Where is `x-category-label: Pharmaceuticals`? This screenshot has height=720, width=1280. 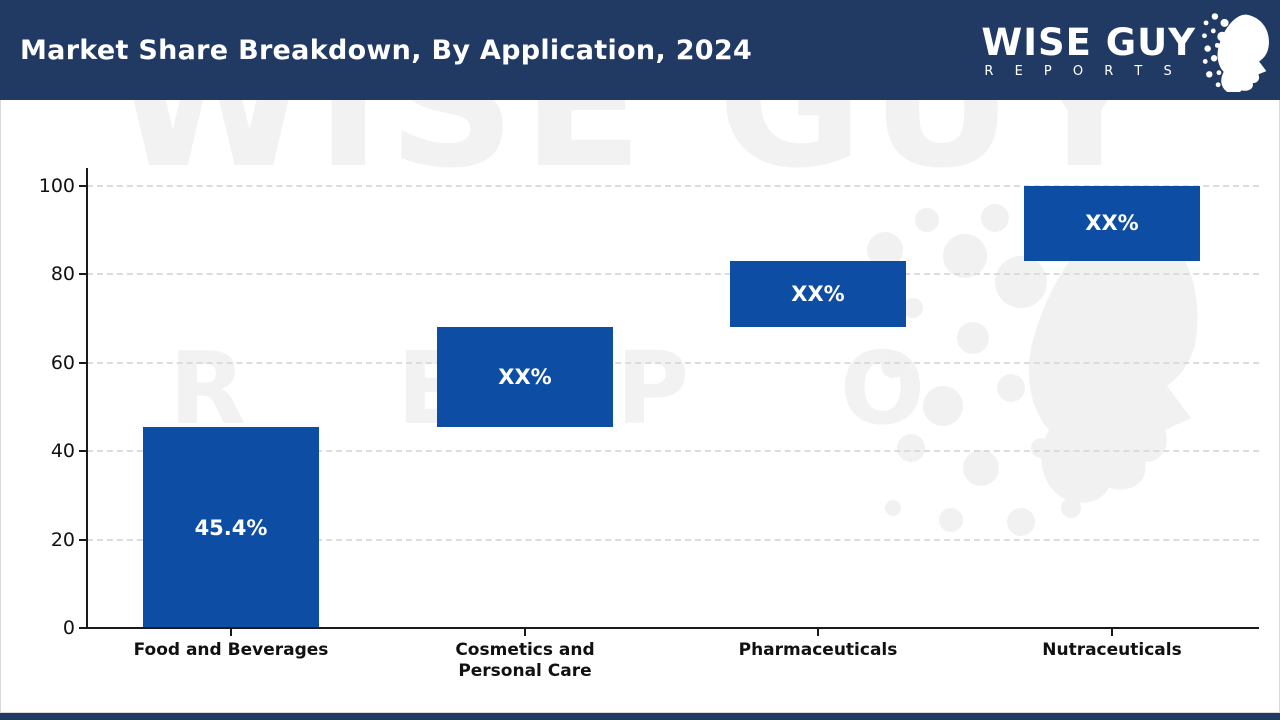 x-category-label: Pharmaceuticals is located at coordinates (818, 650).